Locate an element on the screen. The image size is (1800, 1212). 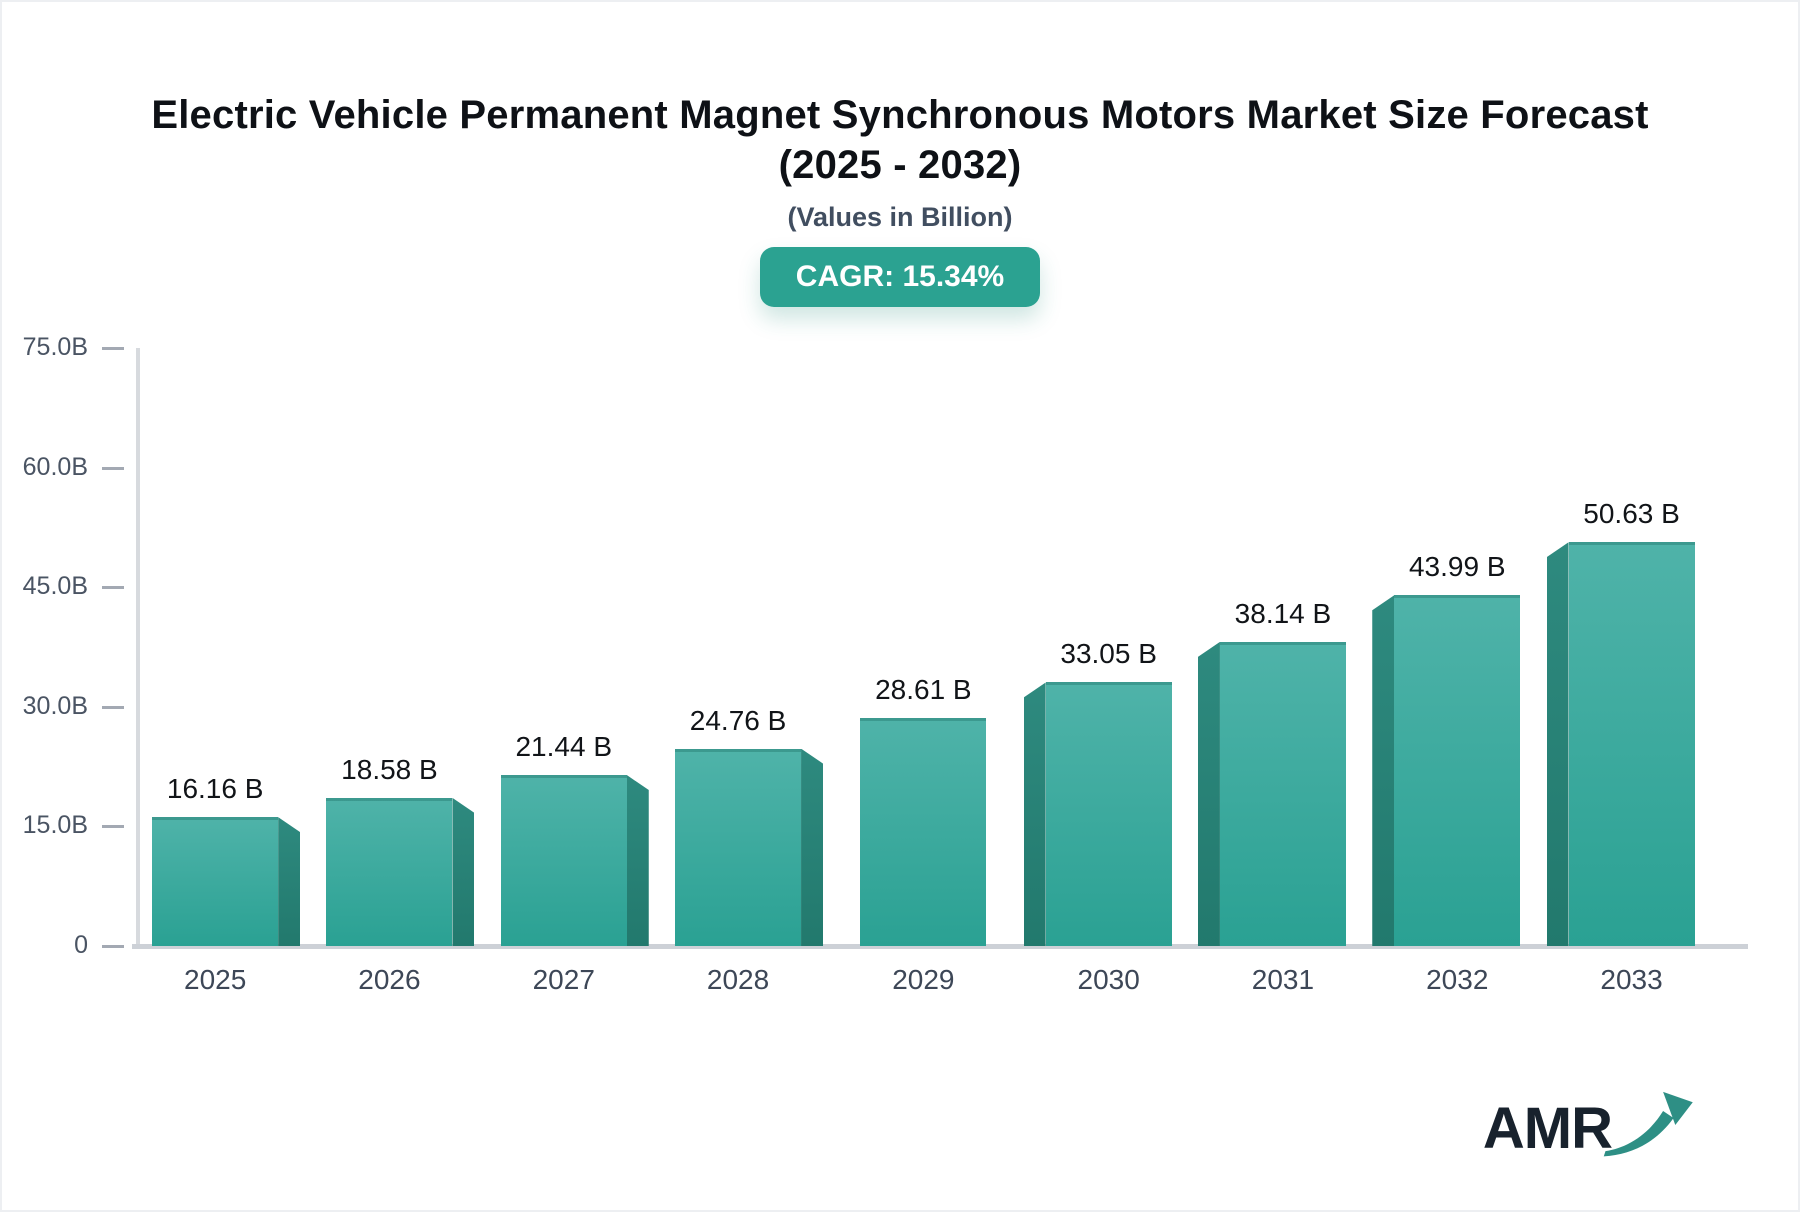
bar-value-label: 43.99 B is located at coordinates (1457, 567).